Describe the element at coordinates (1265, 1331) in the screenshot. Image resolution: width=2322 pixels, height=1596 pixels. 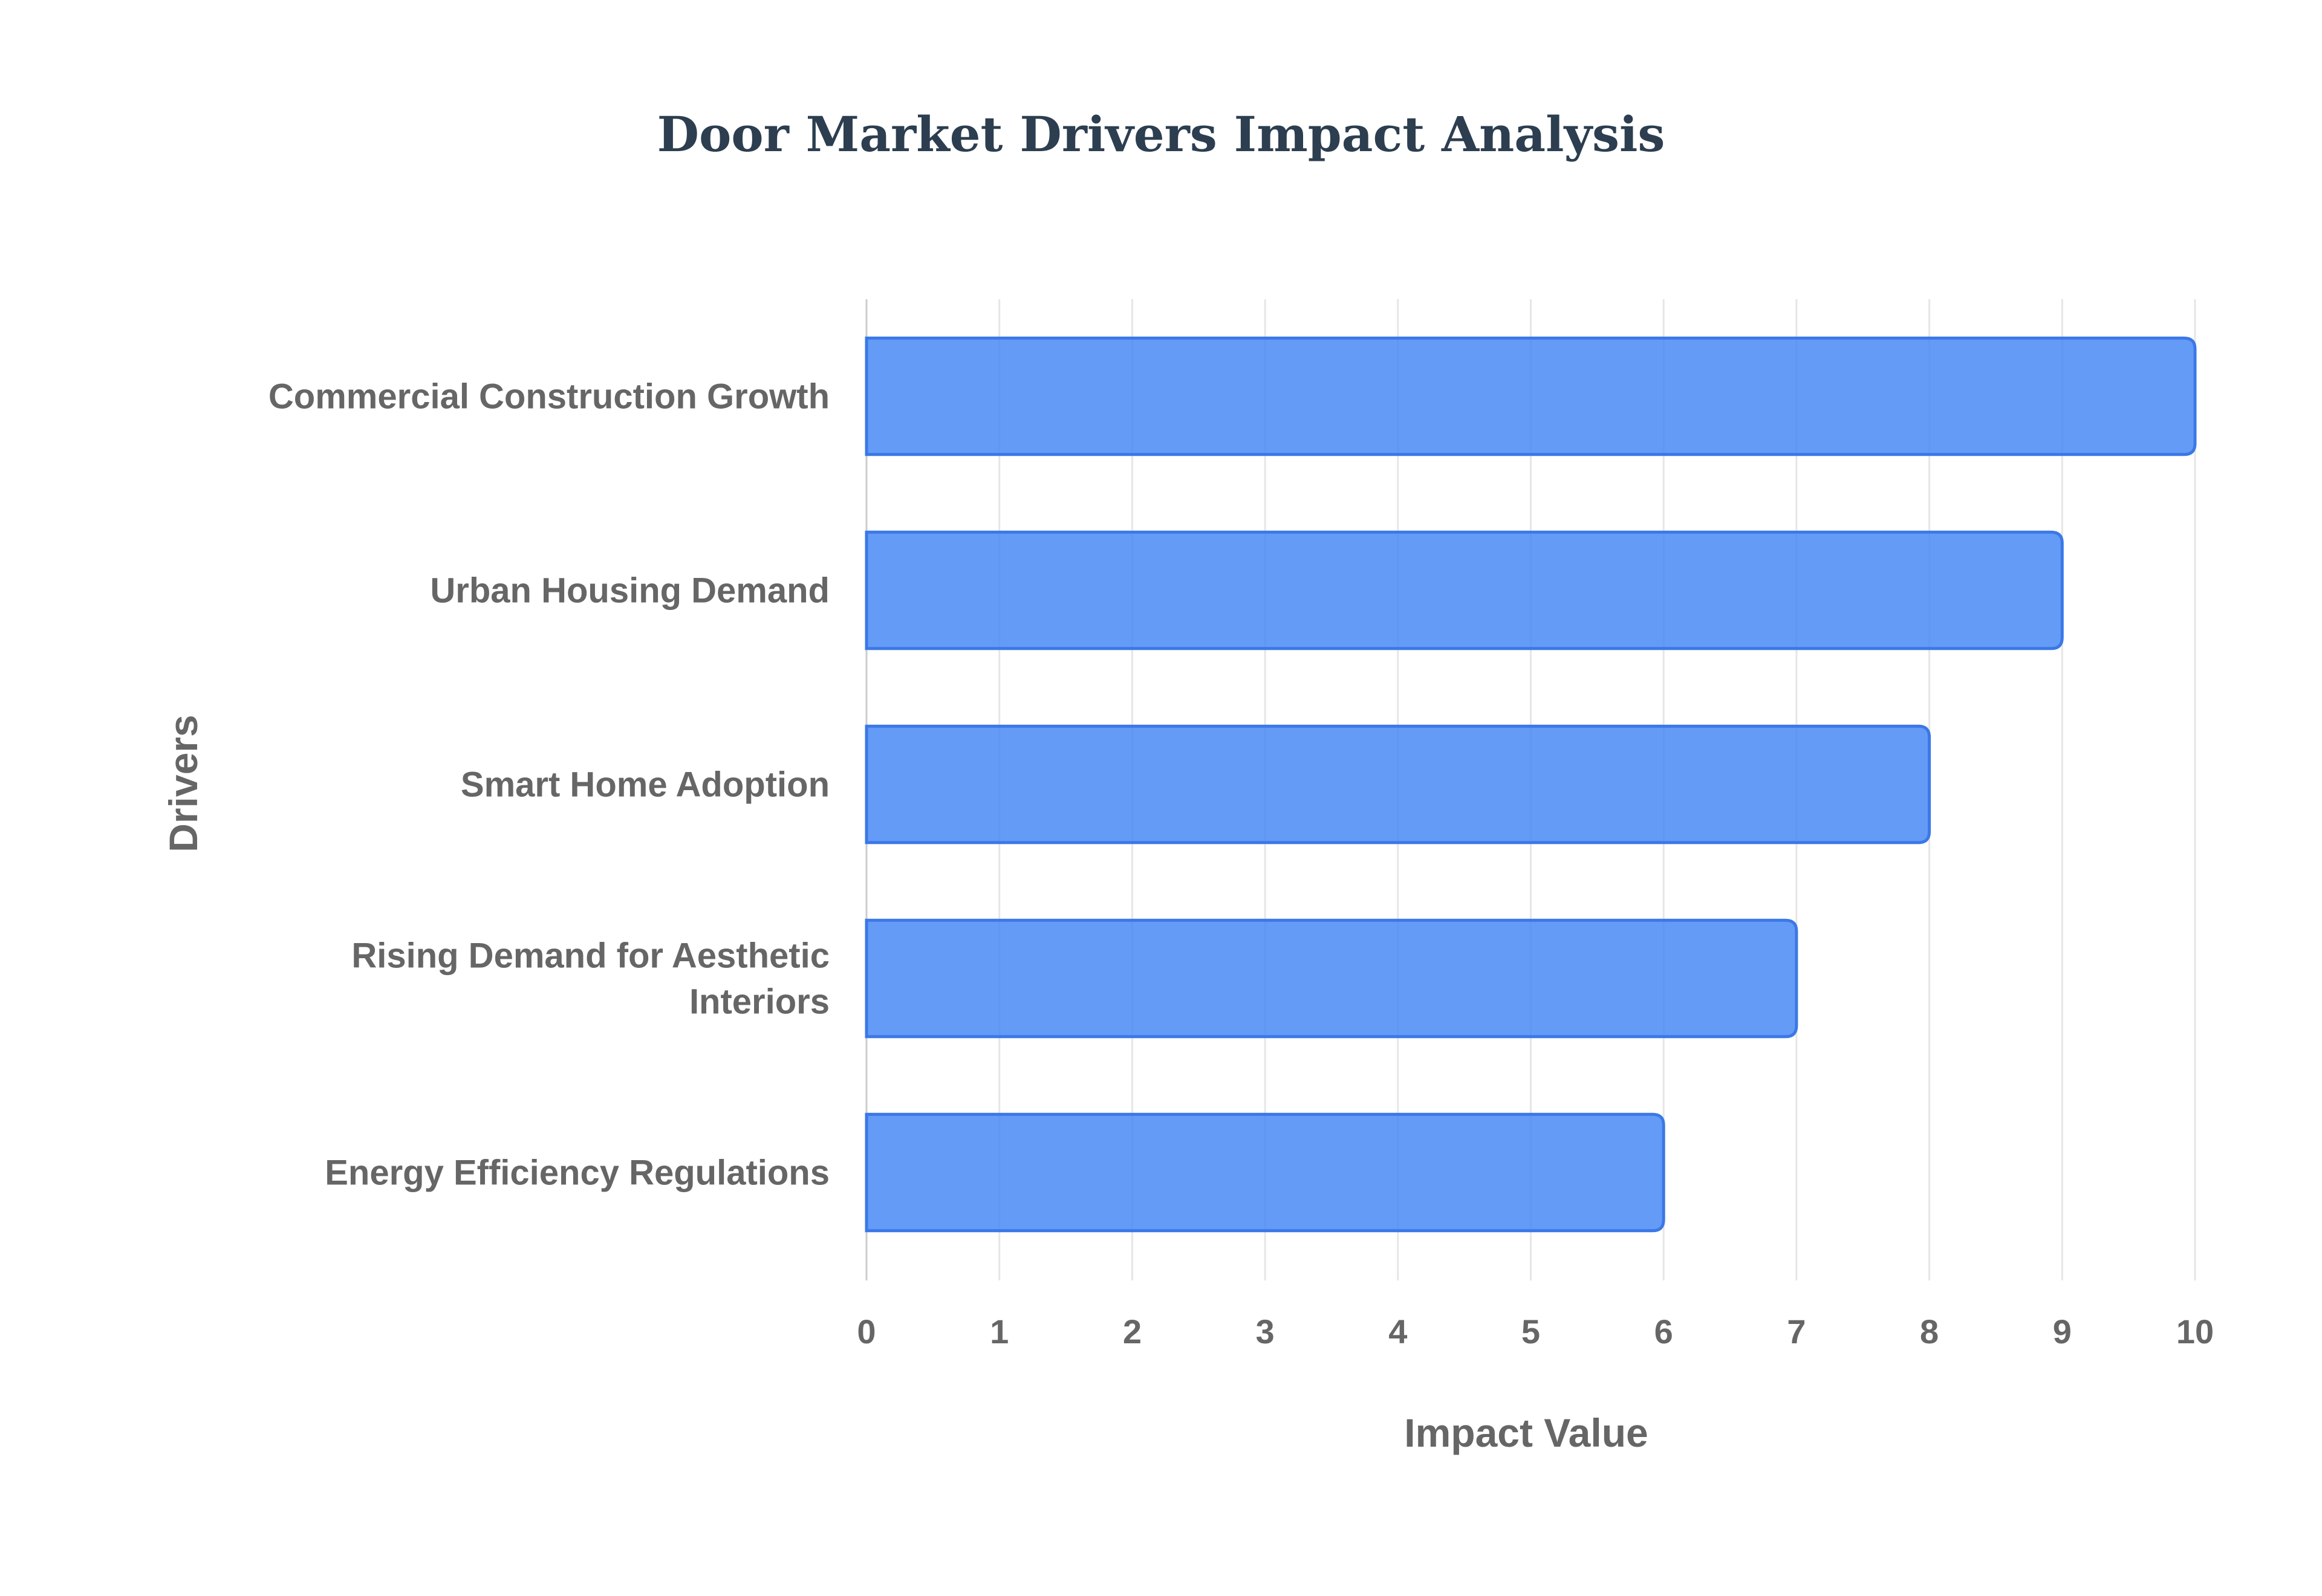
I see `x-tick-label: 3` at that location.